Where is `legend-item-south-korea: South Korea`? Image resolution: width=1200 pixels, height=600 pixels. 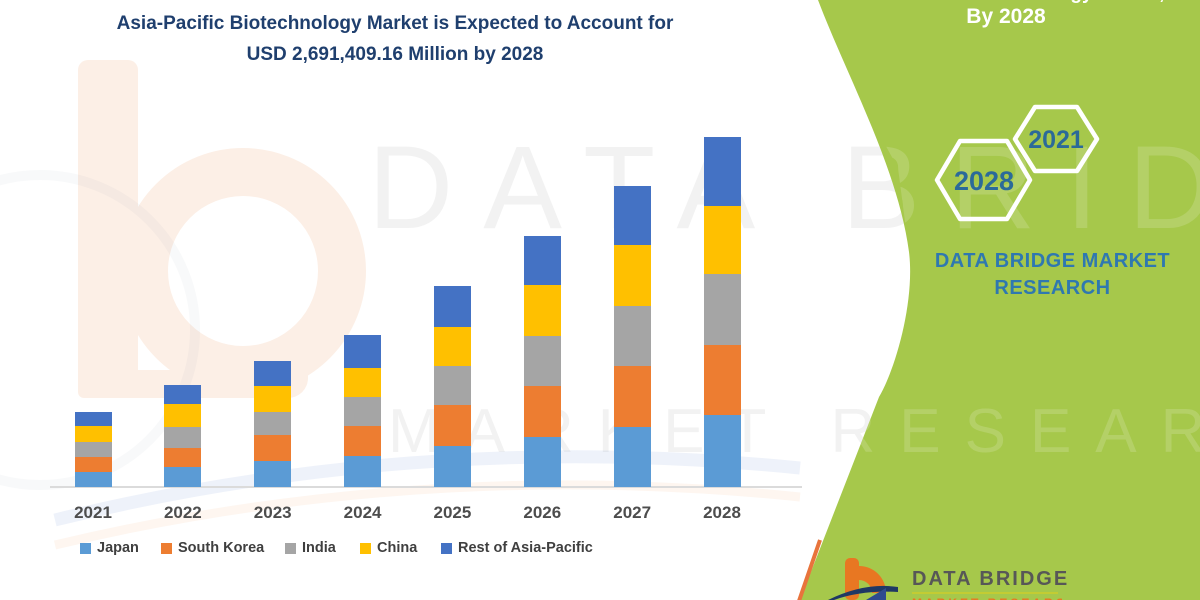 legend-item-south-korea: South Korea is located at coordinates (212, 548).